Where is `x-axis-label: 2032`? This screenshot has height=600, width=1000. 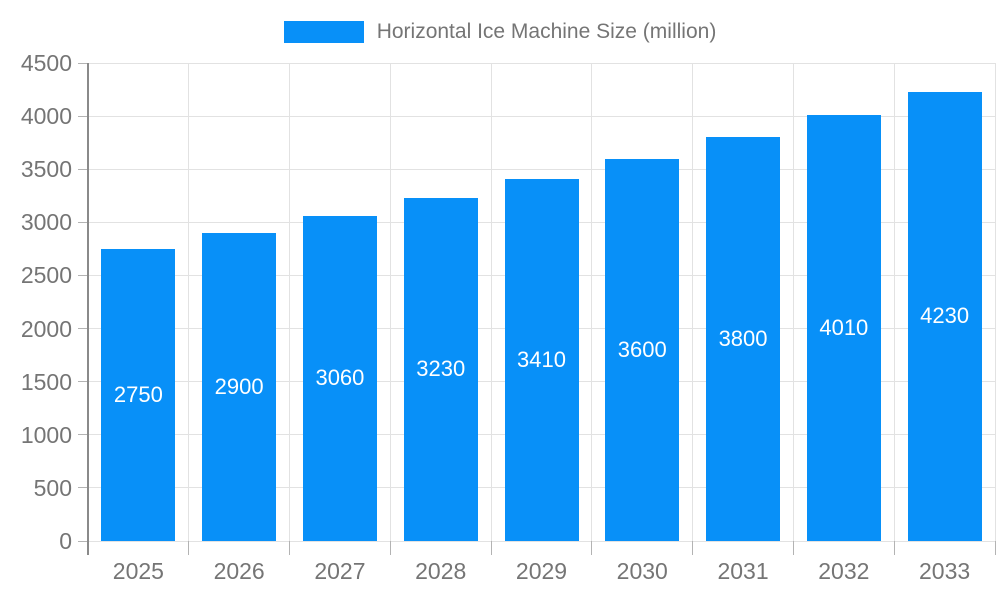
x-axis-label: 2032 is located at coordinates (844, 571).